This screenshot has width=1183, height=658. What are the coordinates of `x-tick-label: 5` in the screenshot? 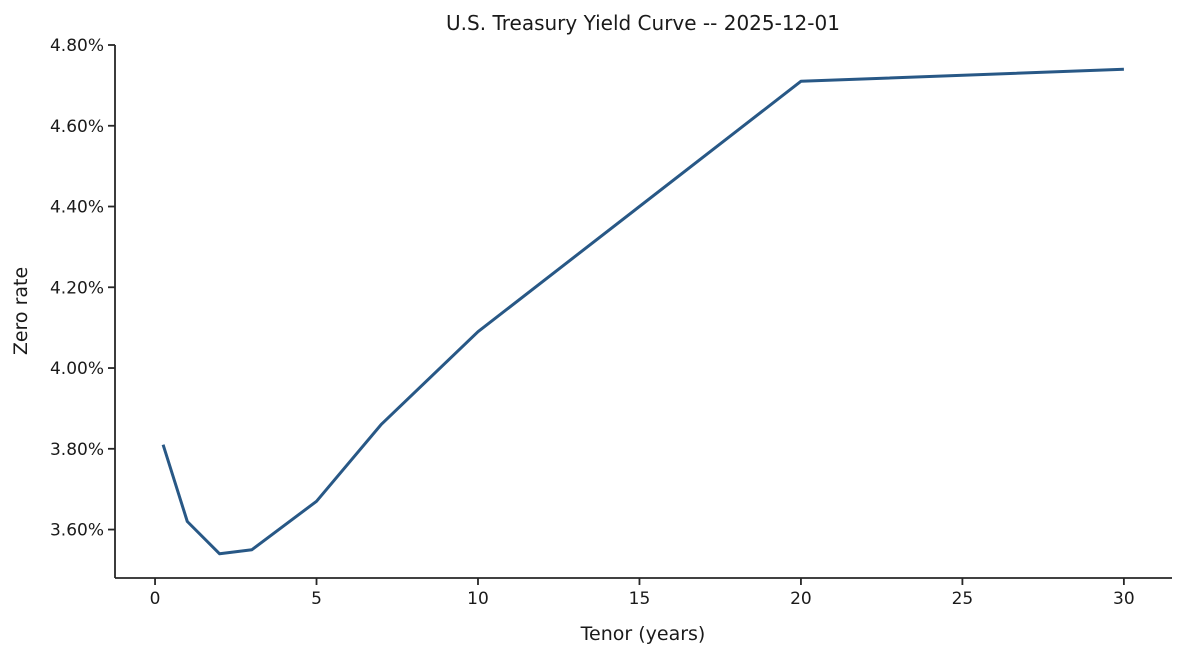 It's located at (316, 599).